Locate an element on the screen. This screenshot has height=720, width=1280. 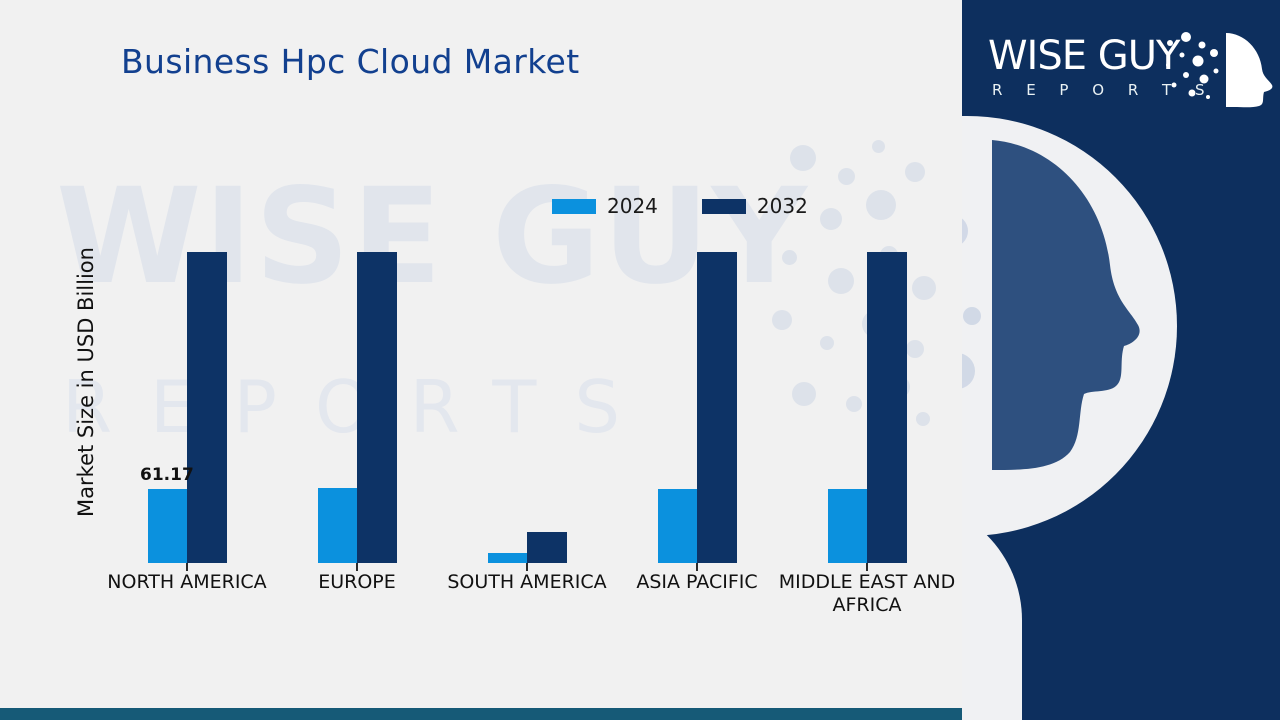
bar-value-label: 61.17 is located at coordinates (167, 475).